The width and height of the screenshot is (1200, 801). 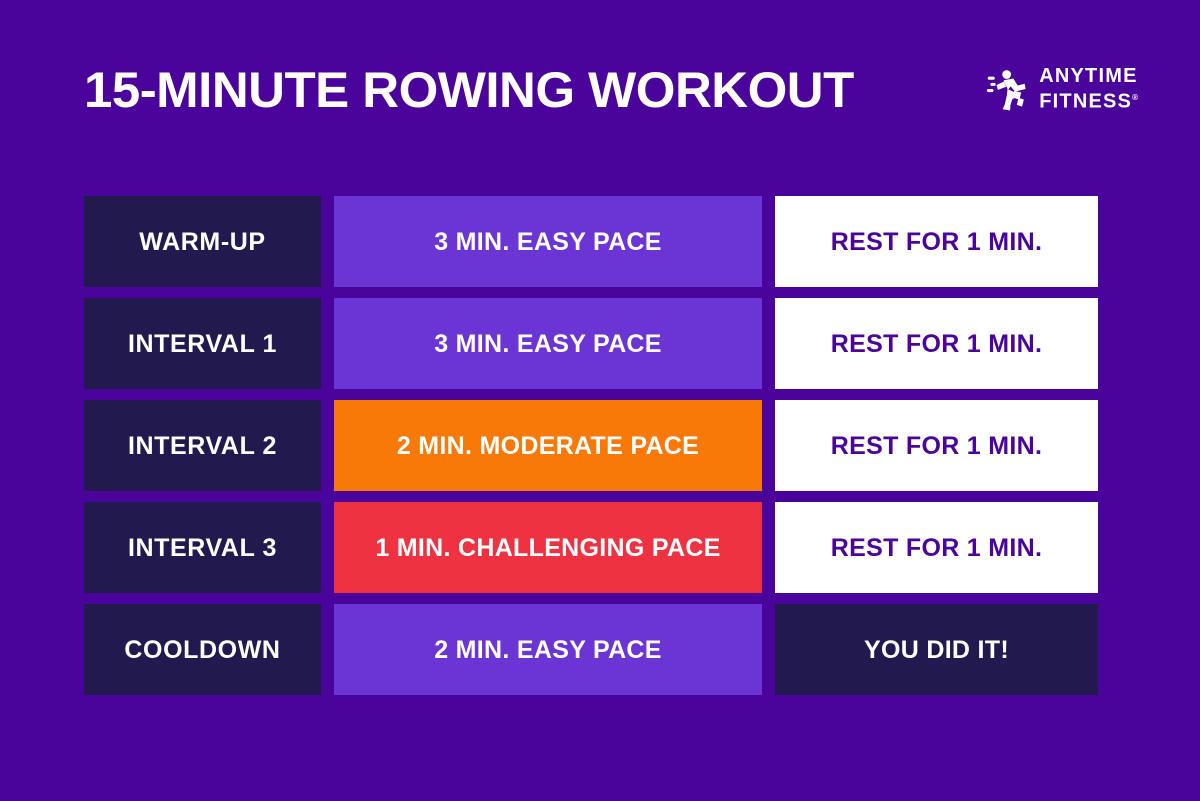 I want to click on segment-label-cell: INTERVAL 2, so click(x=202, y=445).